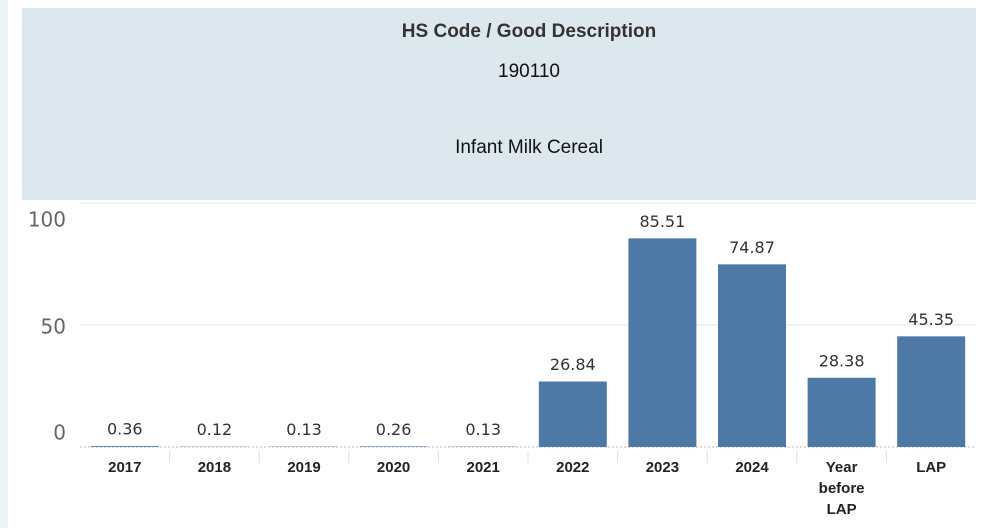 The image size is (986, 528). What do you see at coordinates (304, 467) in the screenshot?
I see `x-tick-label: 2019` at bounding box center [304, 467].